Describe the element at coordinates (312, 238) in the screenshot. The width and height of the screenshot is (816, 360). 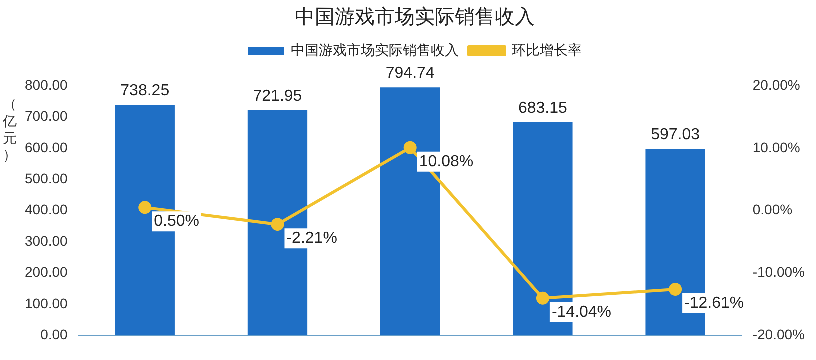
I see `data-label: -2.21%` at that location.